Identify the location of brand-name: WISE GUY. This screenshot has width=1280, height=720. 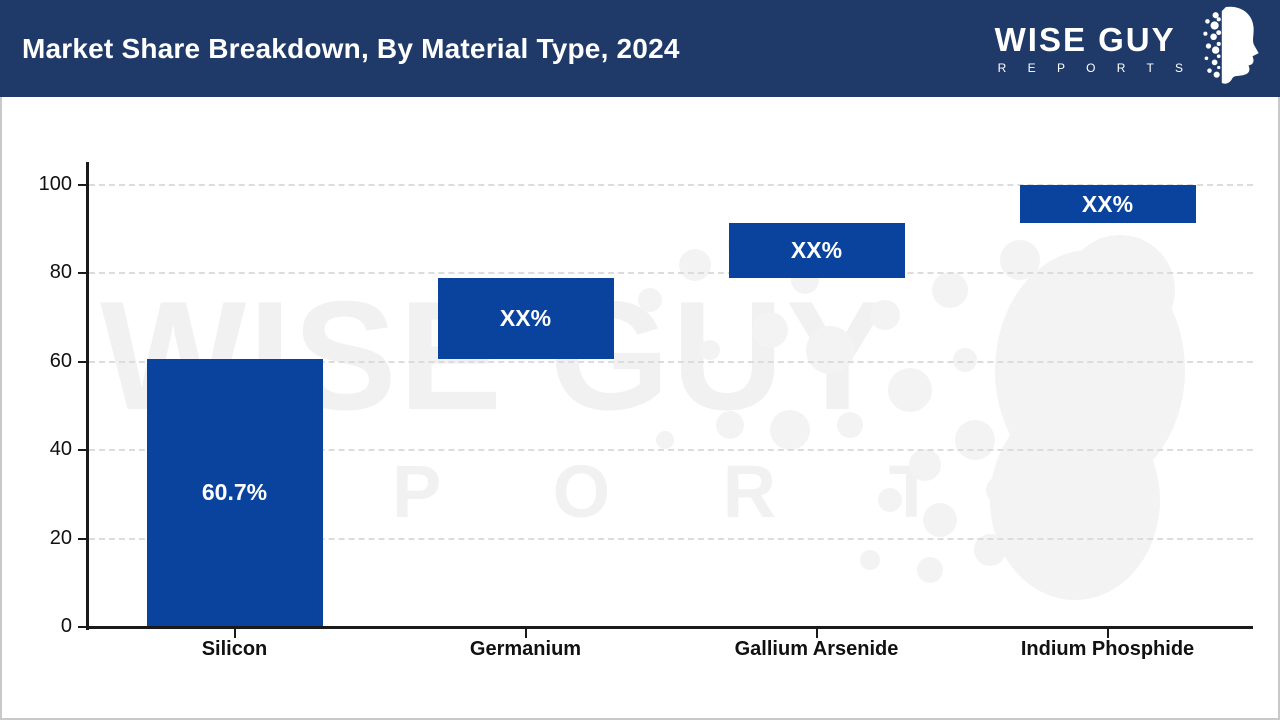
(1085, 39).